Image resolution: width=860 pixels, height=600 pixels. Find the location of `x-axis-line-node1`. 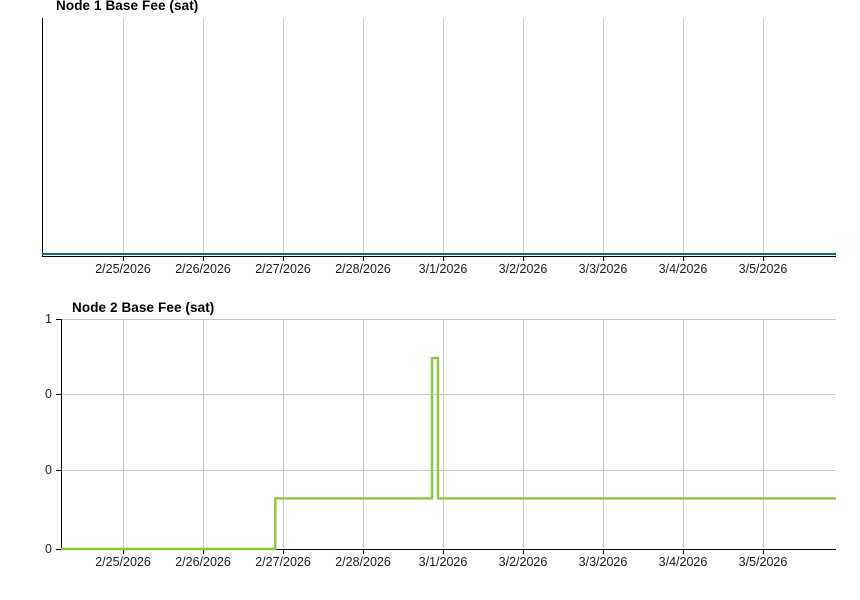

x-axis-line-node1 is located at coordinates (439, 256).